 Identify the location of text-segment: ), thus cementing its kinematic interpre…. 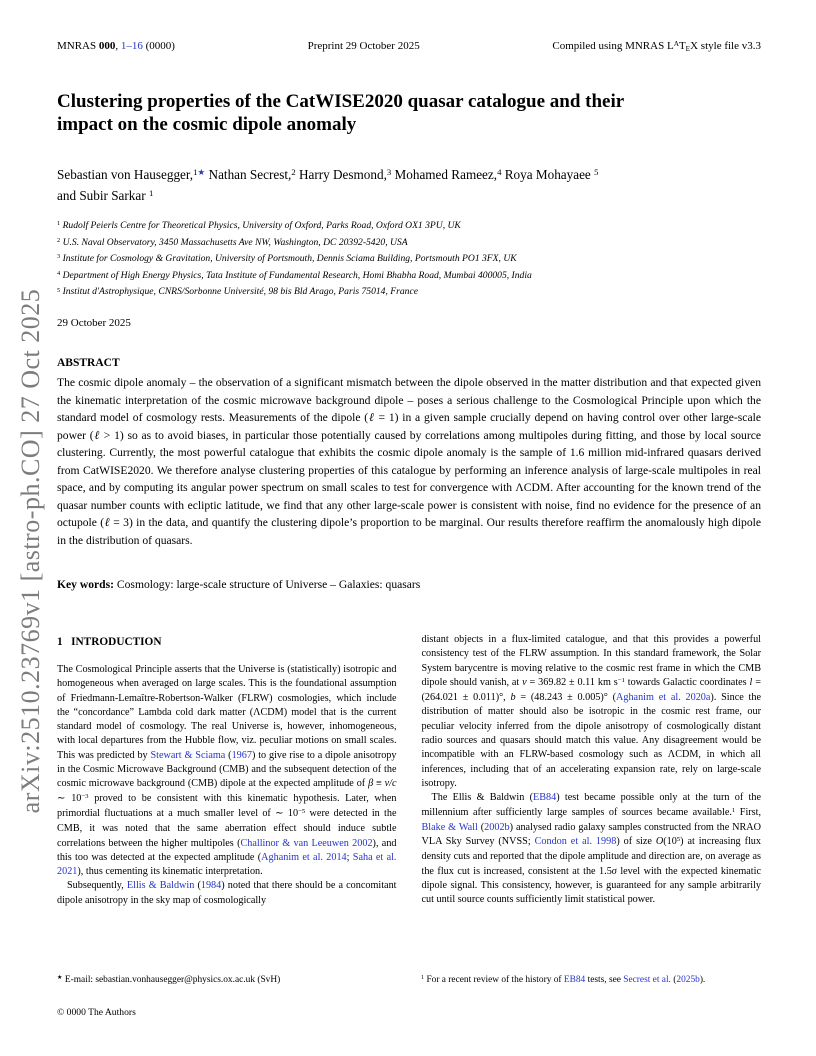
(170, 872).